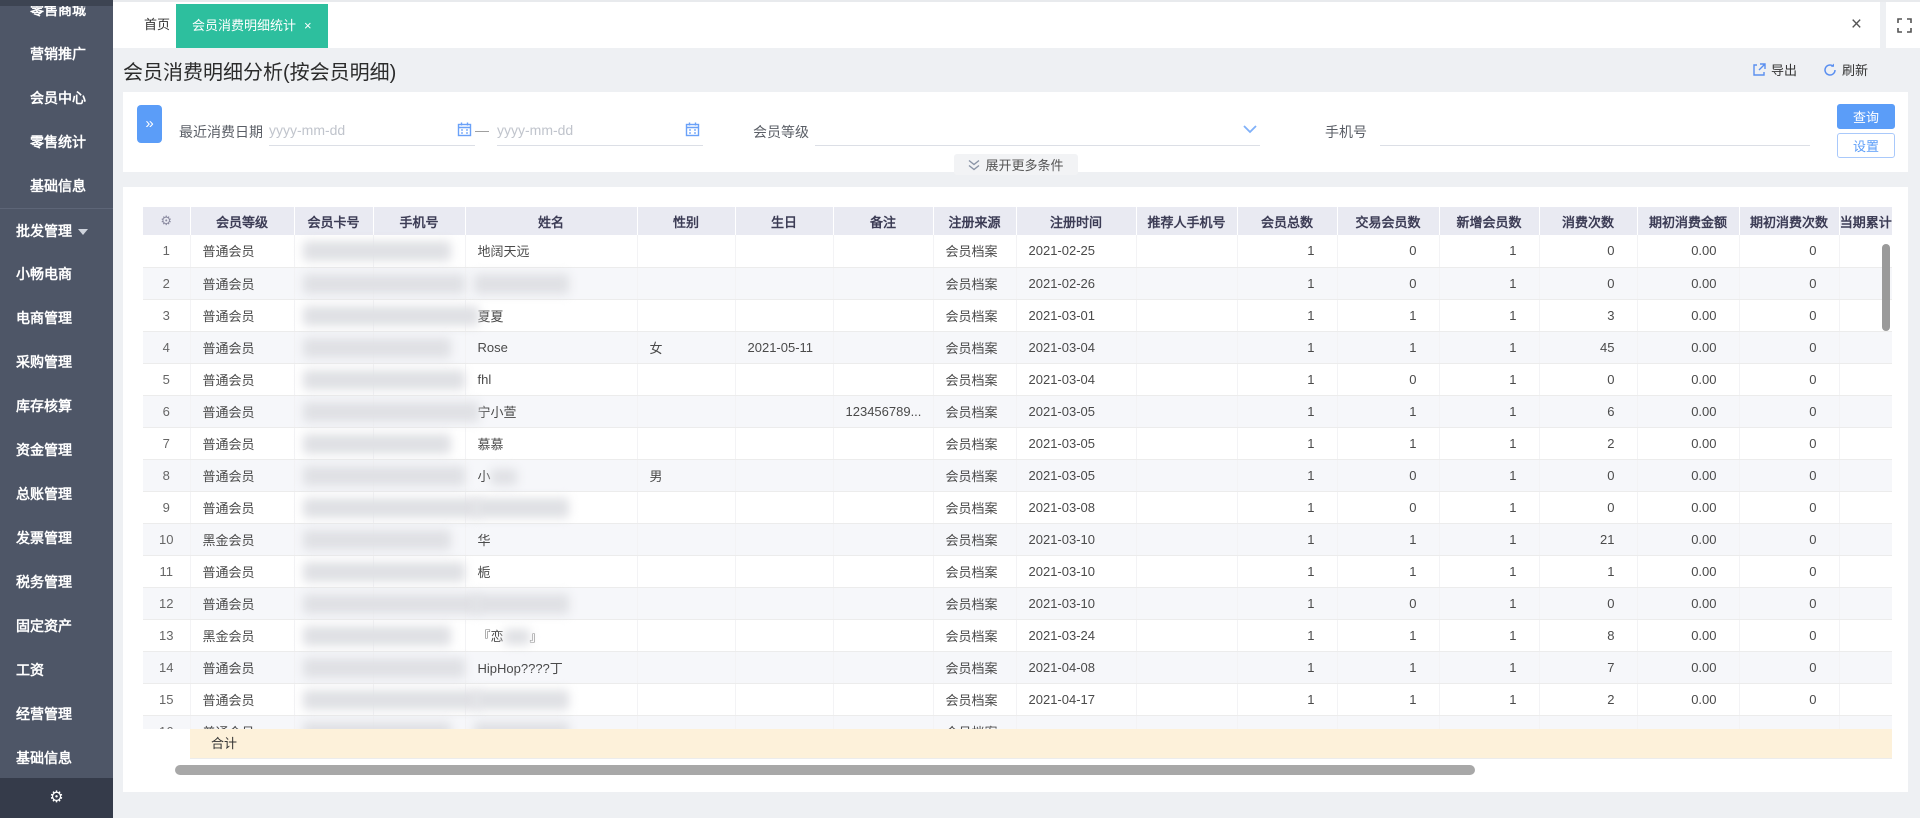  I want to click on date-range-dash: —, so click(482, 130).